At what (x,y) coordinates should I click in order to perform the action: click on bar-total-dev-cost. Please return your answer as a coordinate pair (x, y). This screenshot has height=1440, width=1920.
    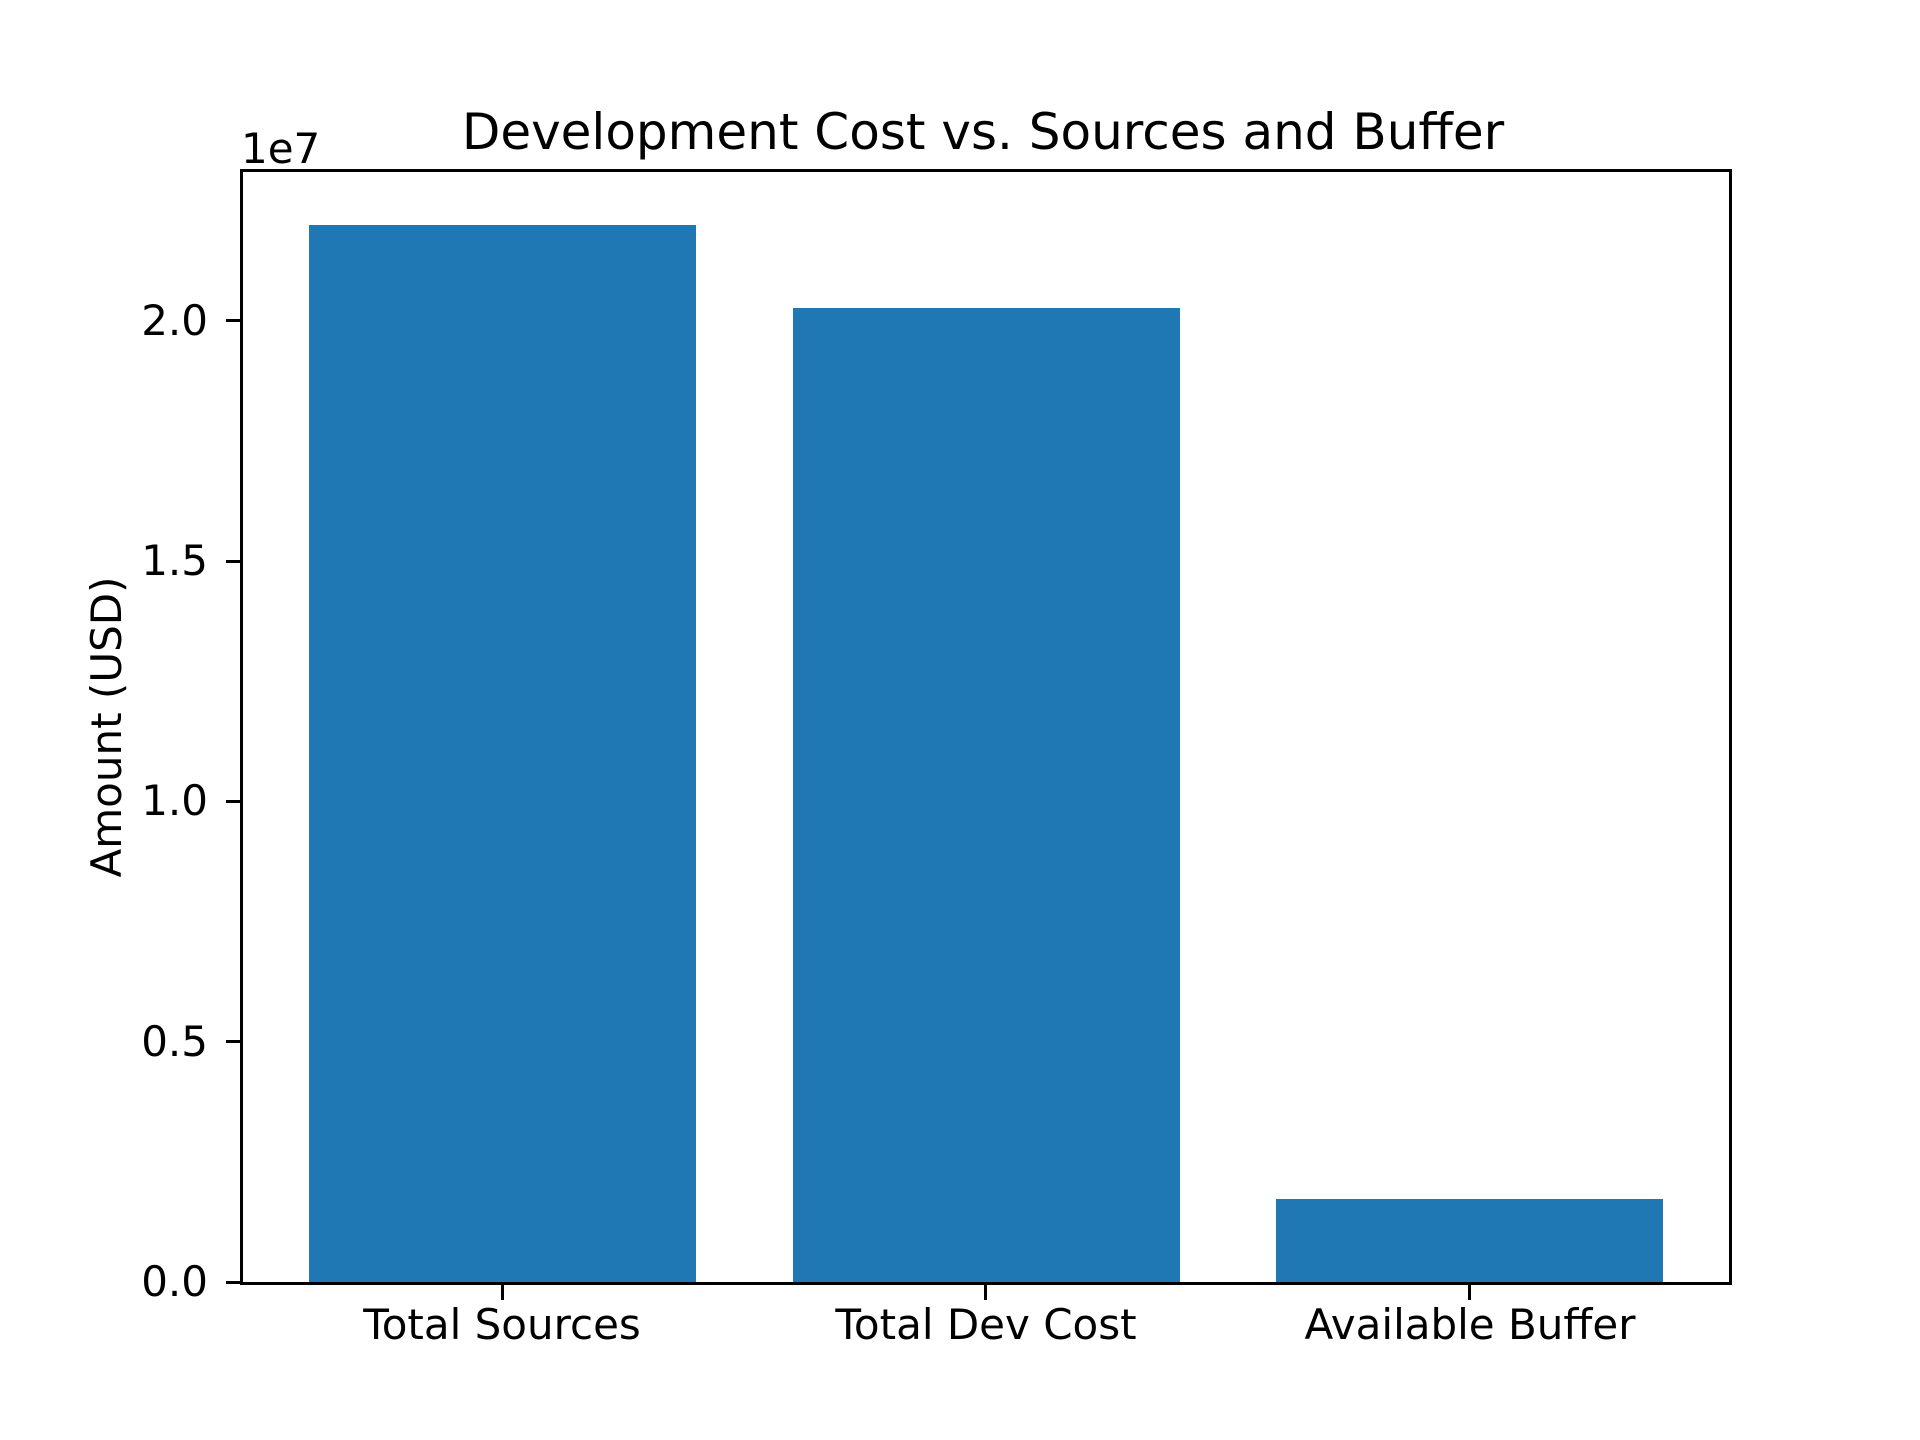
    Looking at the image, I should click on (986, 795).